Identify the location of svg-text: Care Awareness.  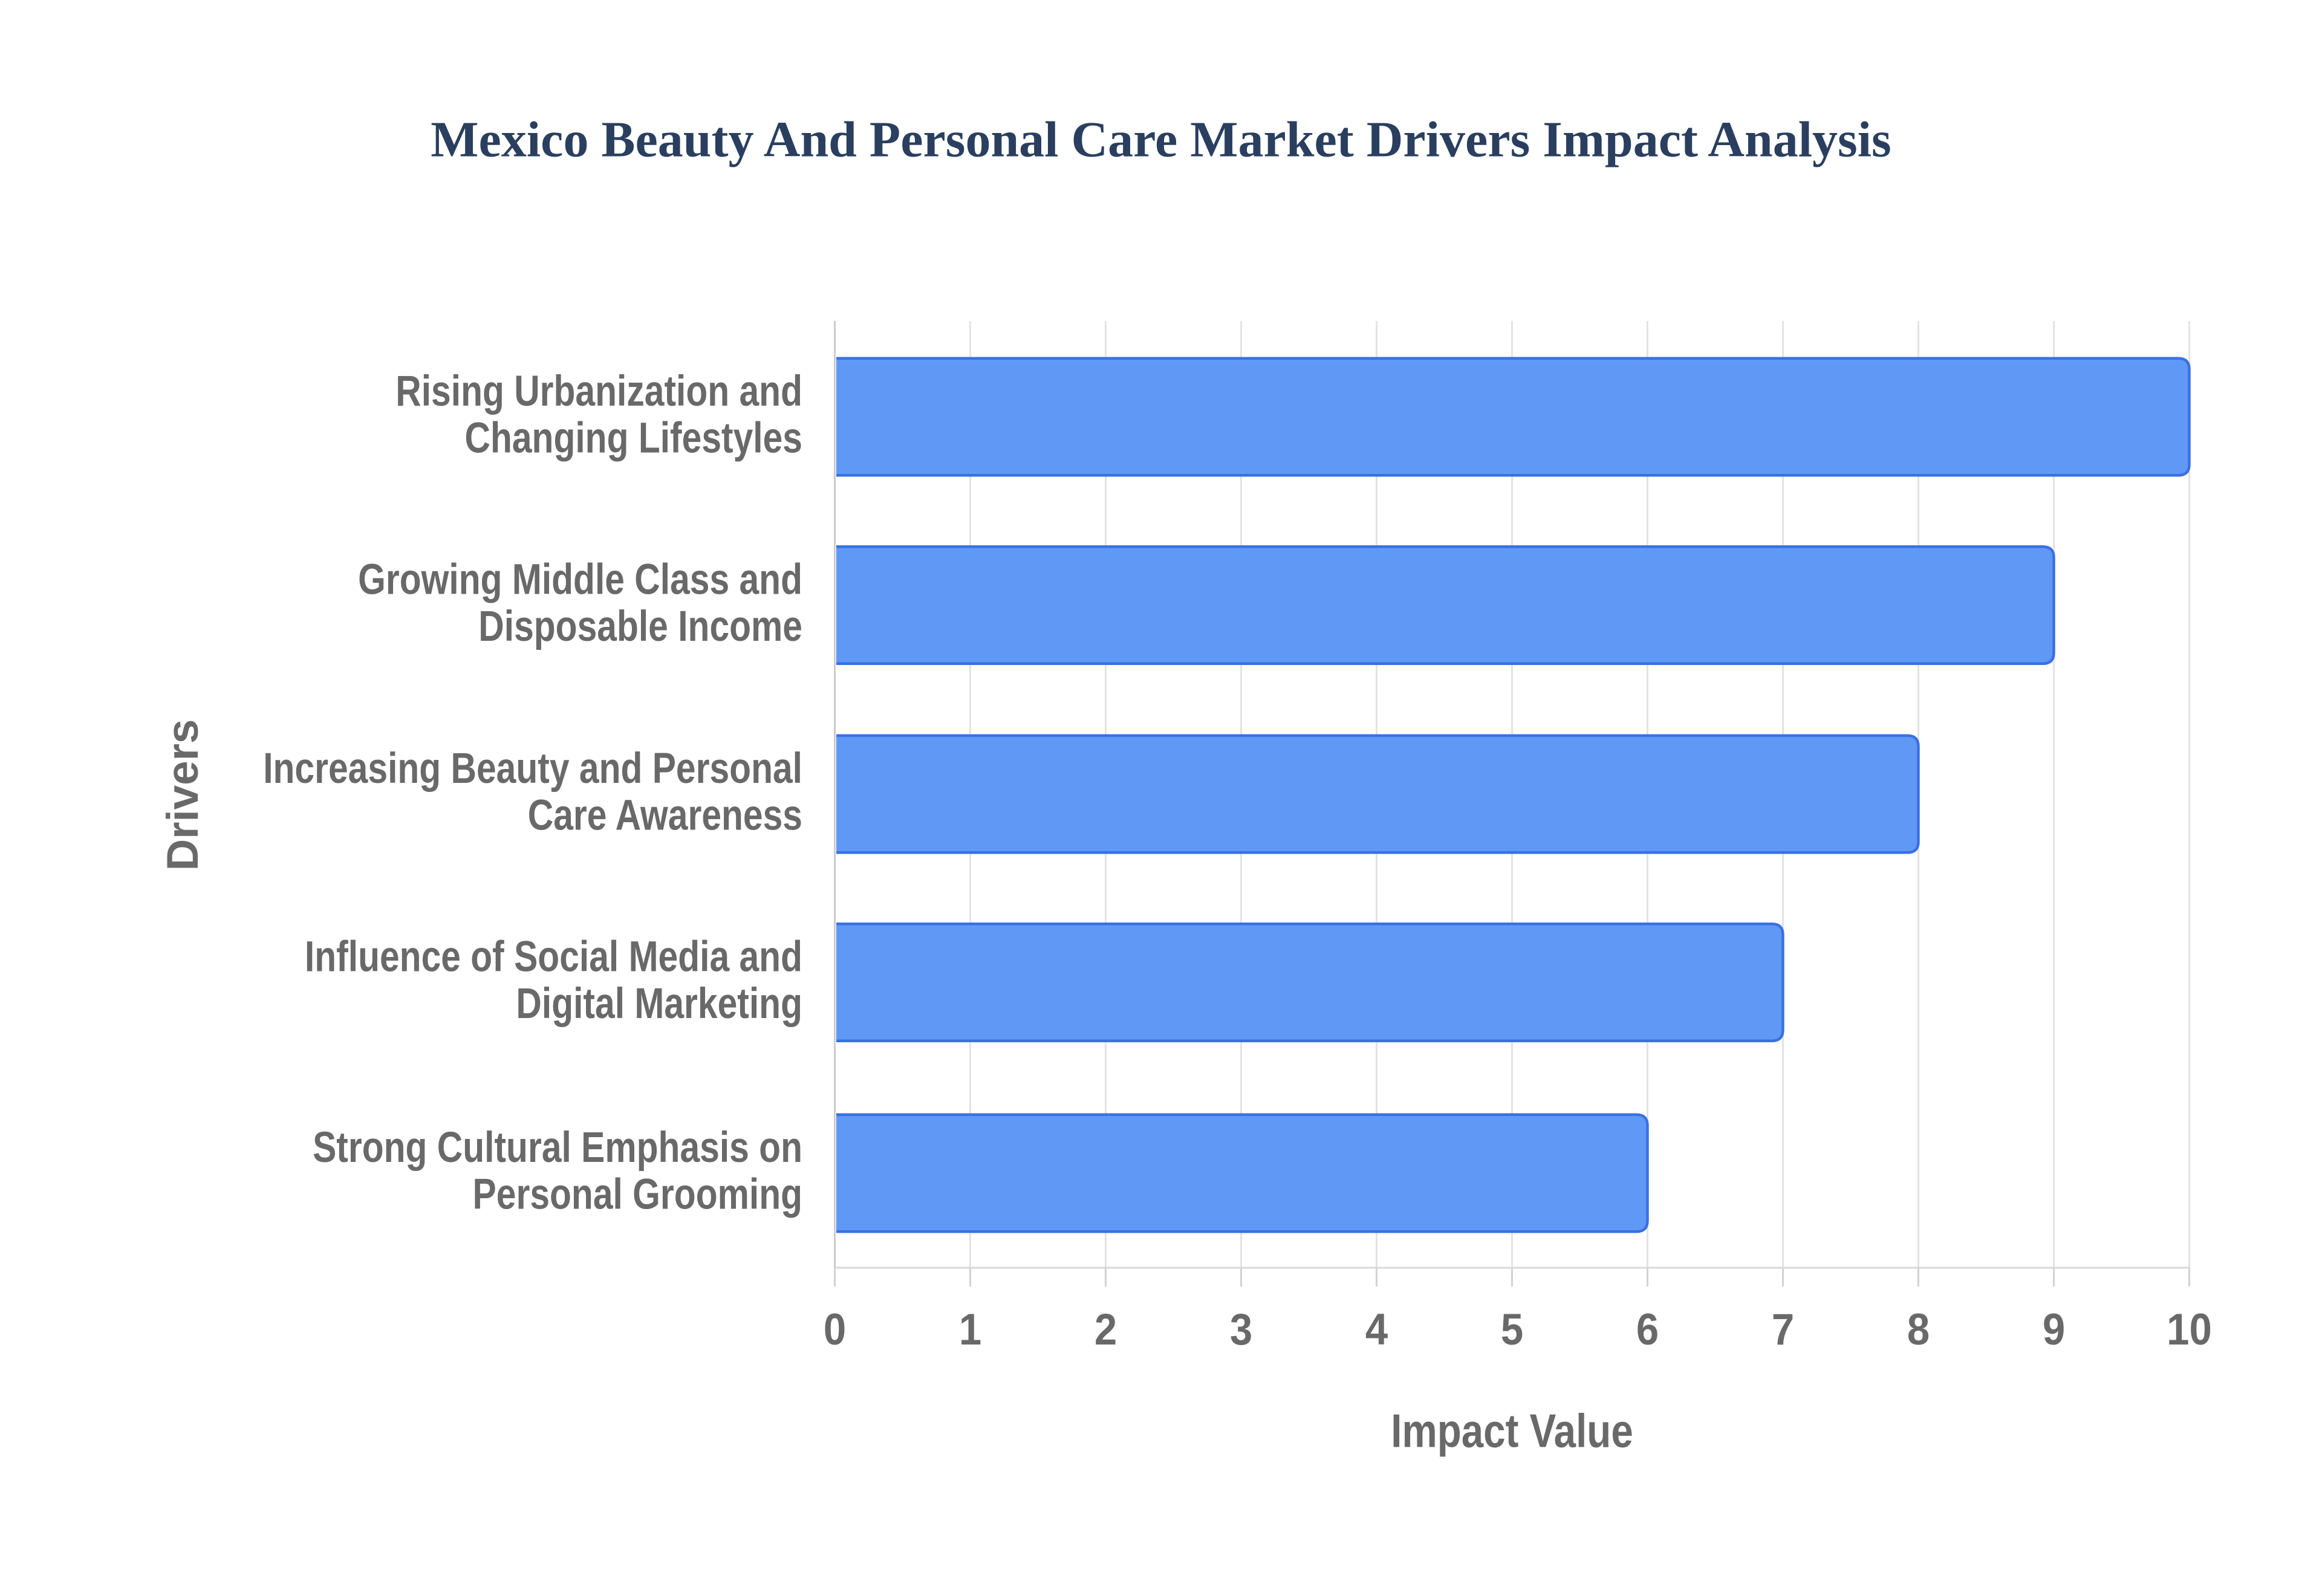
(665, 815).